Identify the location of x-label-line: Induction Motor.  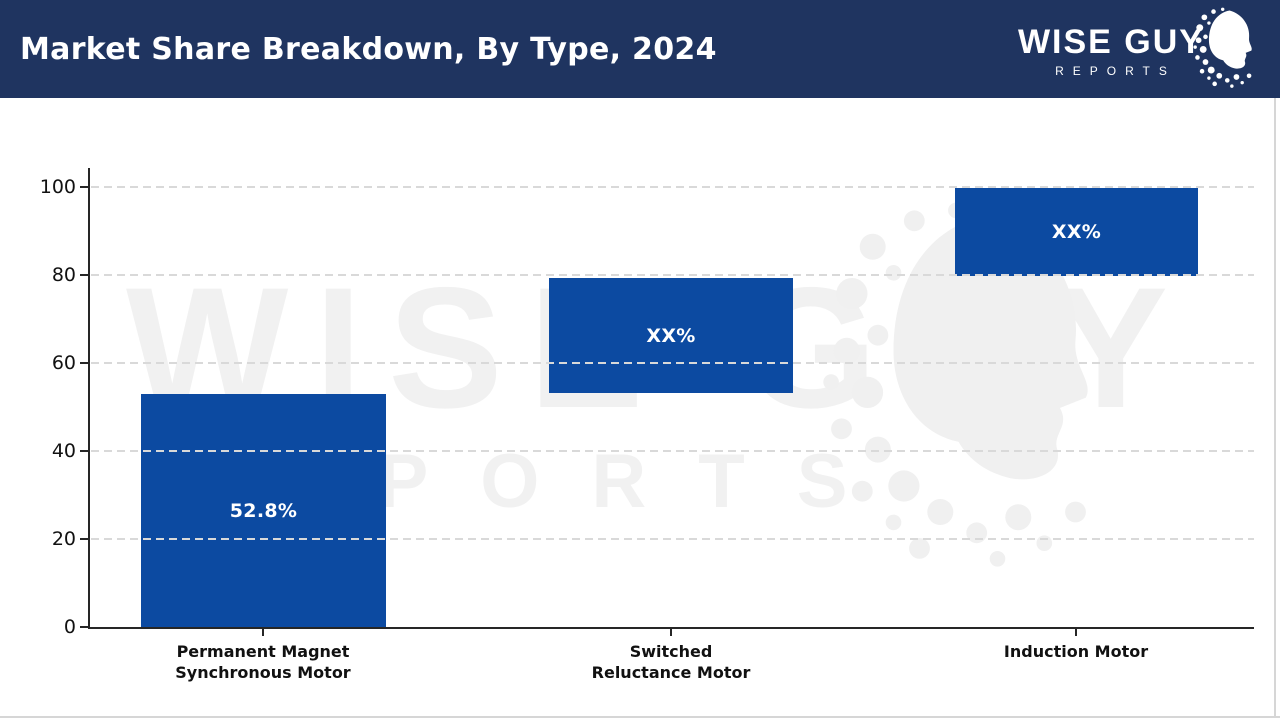
(1076, 651).